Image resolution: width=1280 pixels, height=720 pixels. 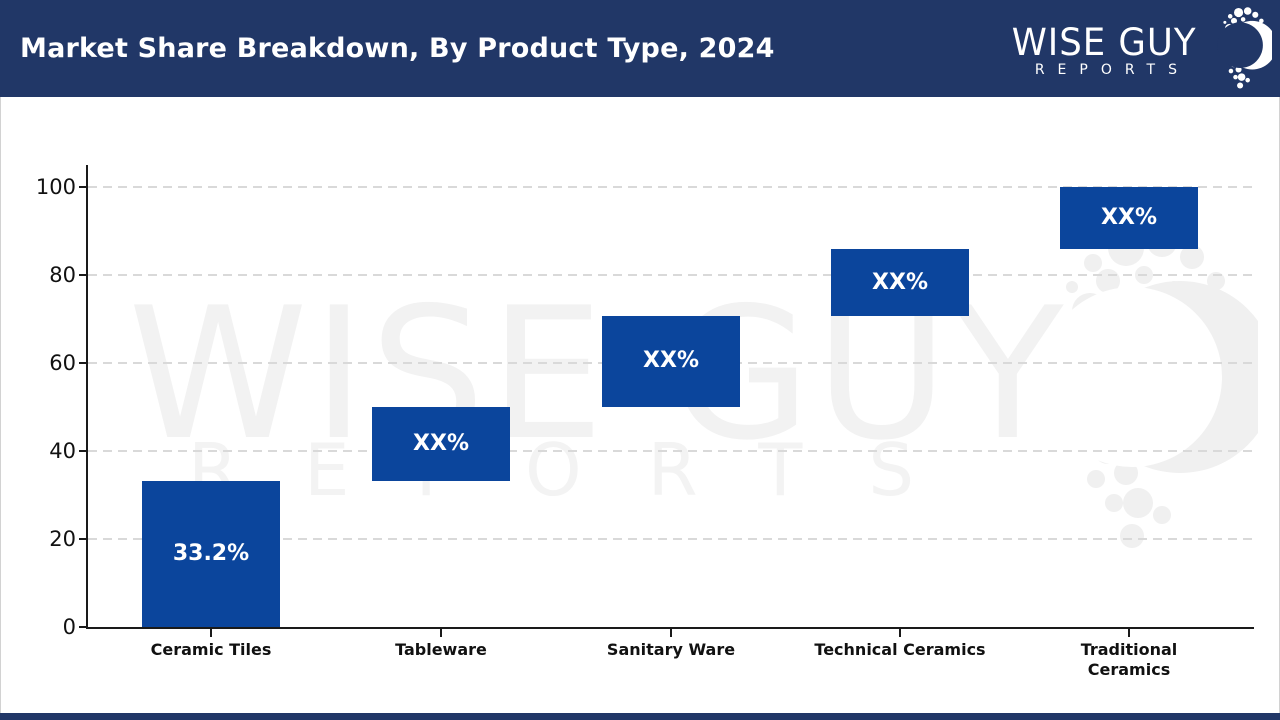 What do you see at coordinates (640, 716) in the screenshot?
I see `footer-bar` at bounding box center [640, 716].